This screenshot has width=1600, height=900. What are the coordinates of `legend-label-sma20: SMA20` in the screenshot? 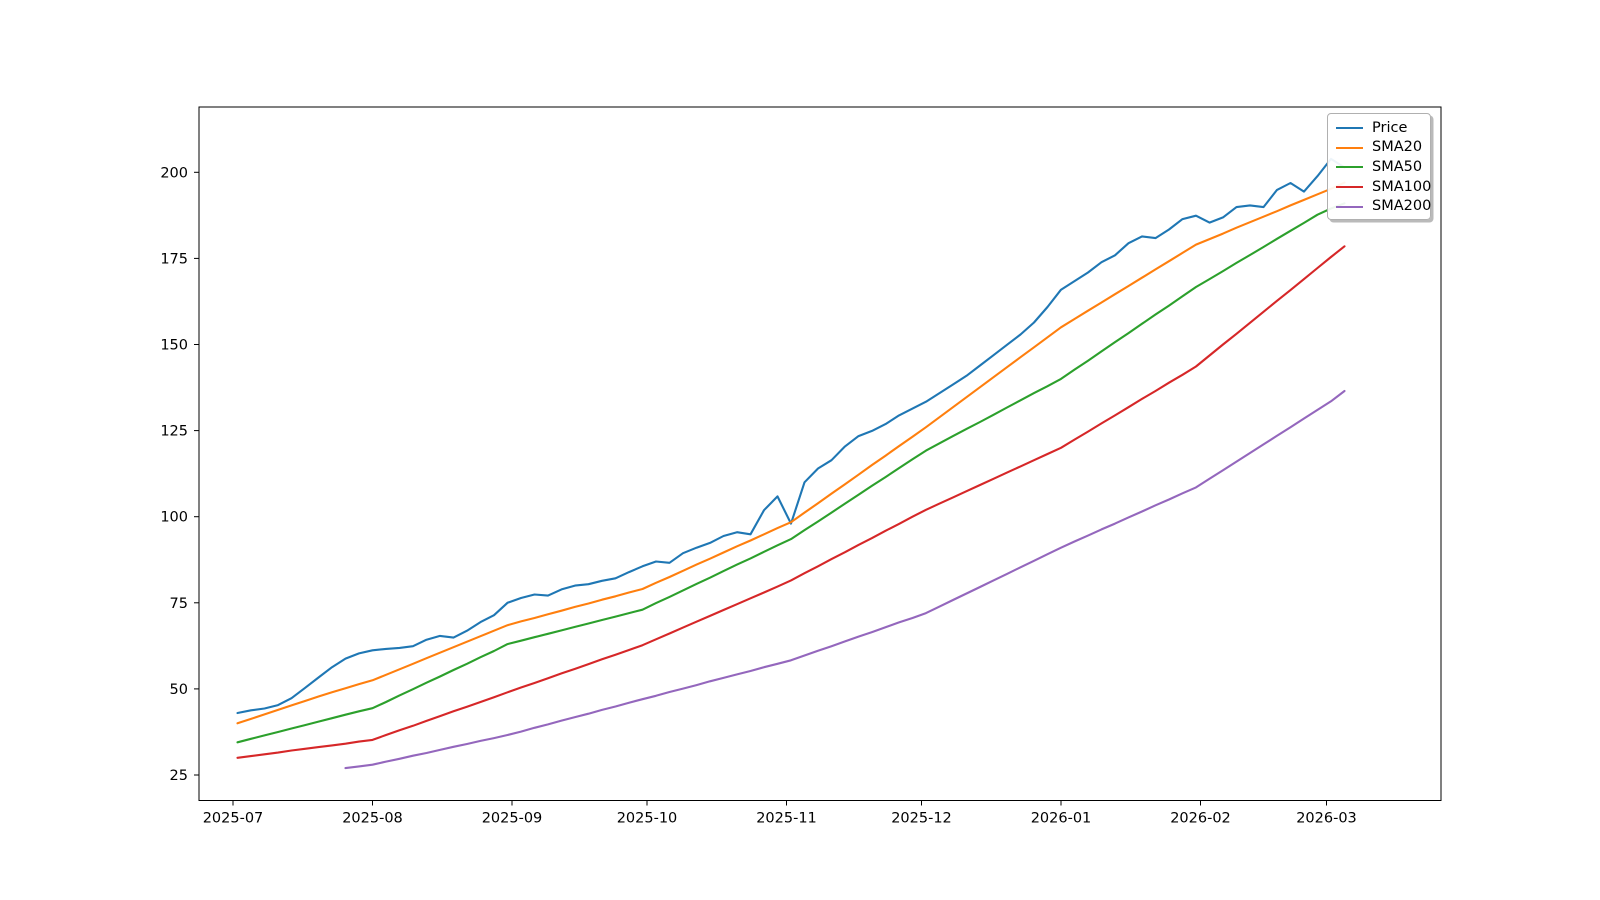 It's located at (1397, 147).